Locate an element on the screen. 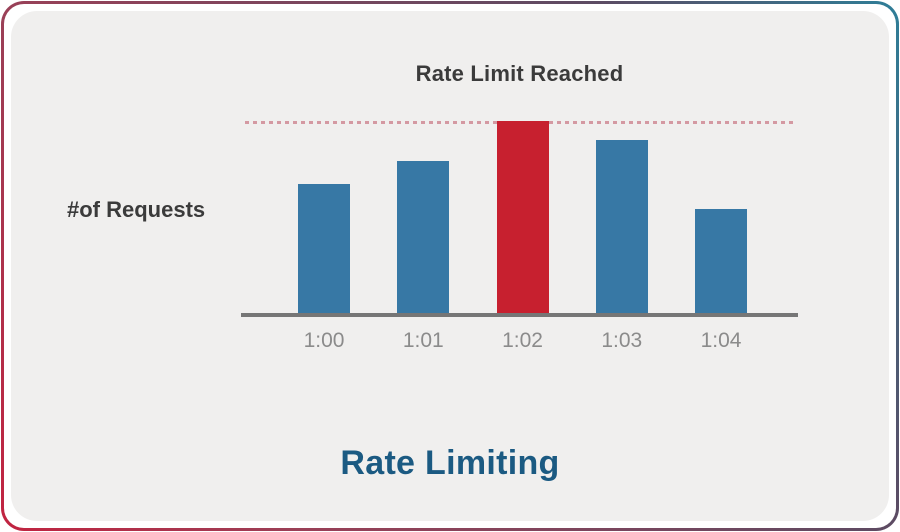 Image resolution: width=900 pixels, height=532 pixels. tick-label-1-02: 1:02 is located at coordinates (522, 340).